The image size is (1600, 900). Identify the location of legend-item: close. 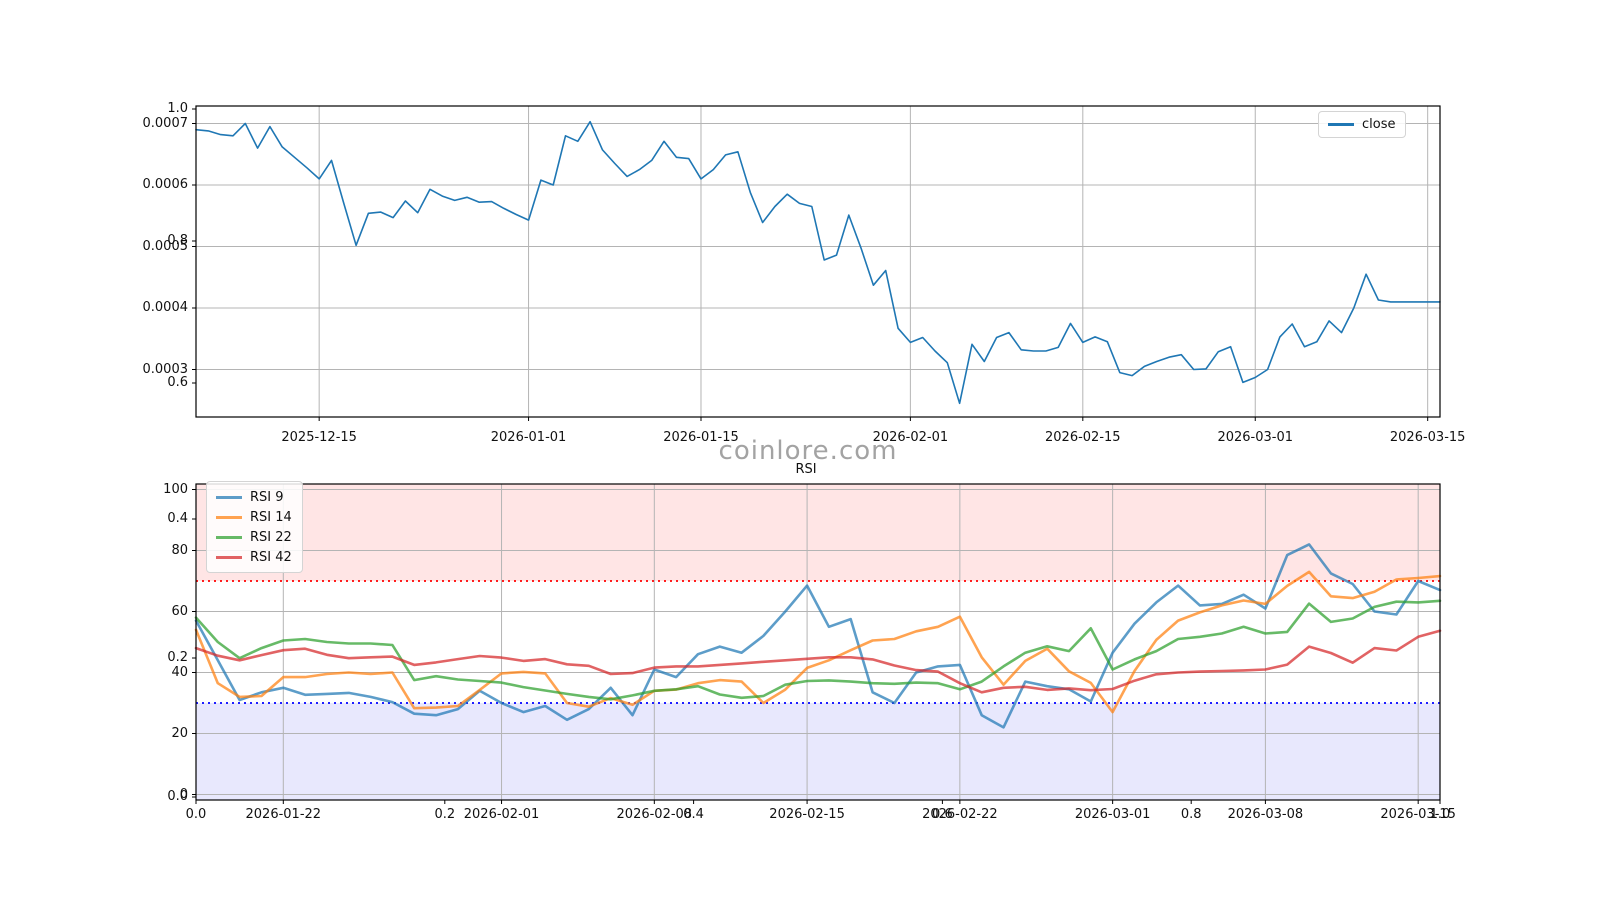
(1361, 124).